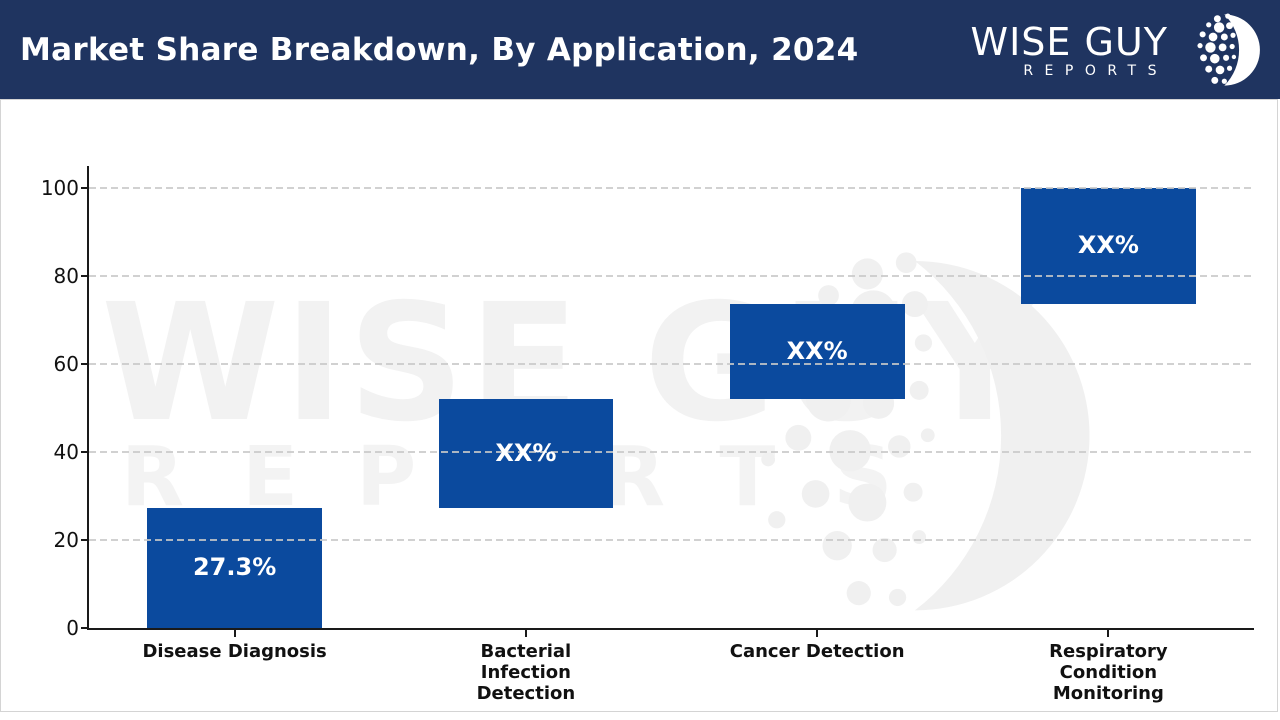  Describe the element at coordinates (72, 628) in the screenshot. I see `y-tick-label: 0` at that location.